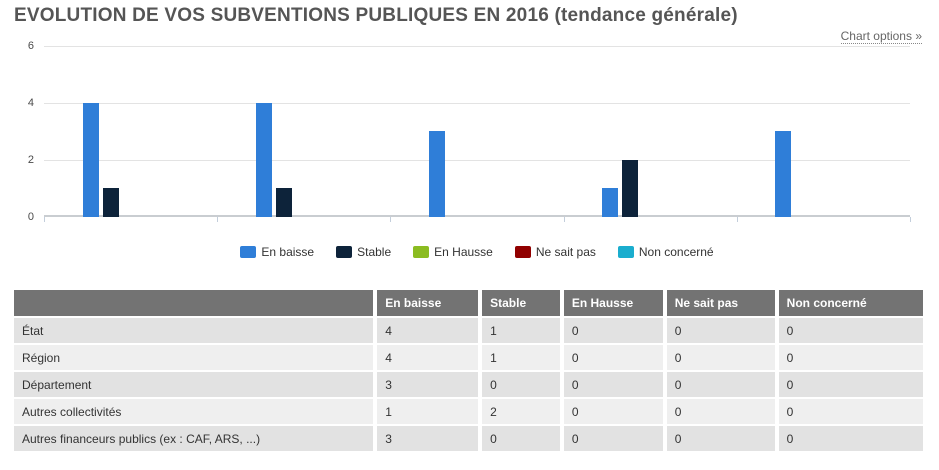  Describe the element at coordinates (428, 357) in the screenshot. I see `cell-region-en-baisse: 4` at that location.